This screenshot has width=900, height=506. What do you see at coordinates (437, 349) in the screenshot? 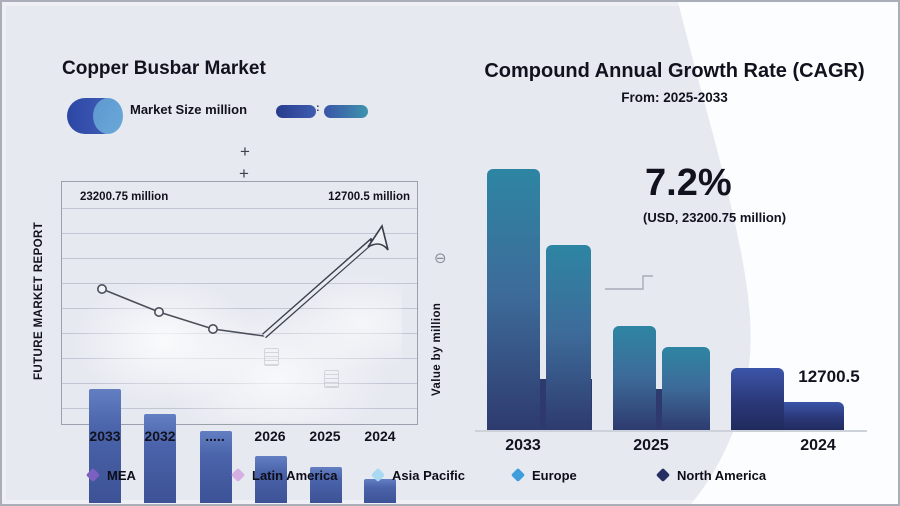
I see `value-axis-label: Value by million` at bounding box center [437, 349].